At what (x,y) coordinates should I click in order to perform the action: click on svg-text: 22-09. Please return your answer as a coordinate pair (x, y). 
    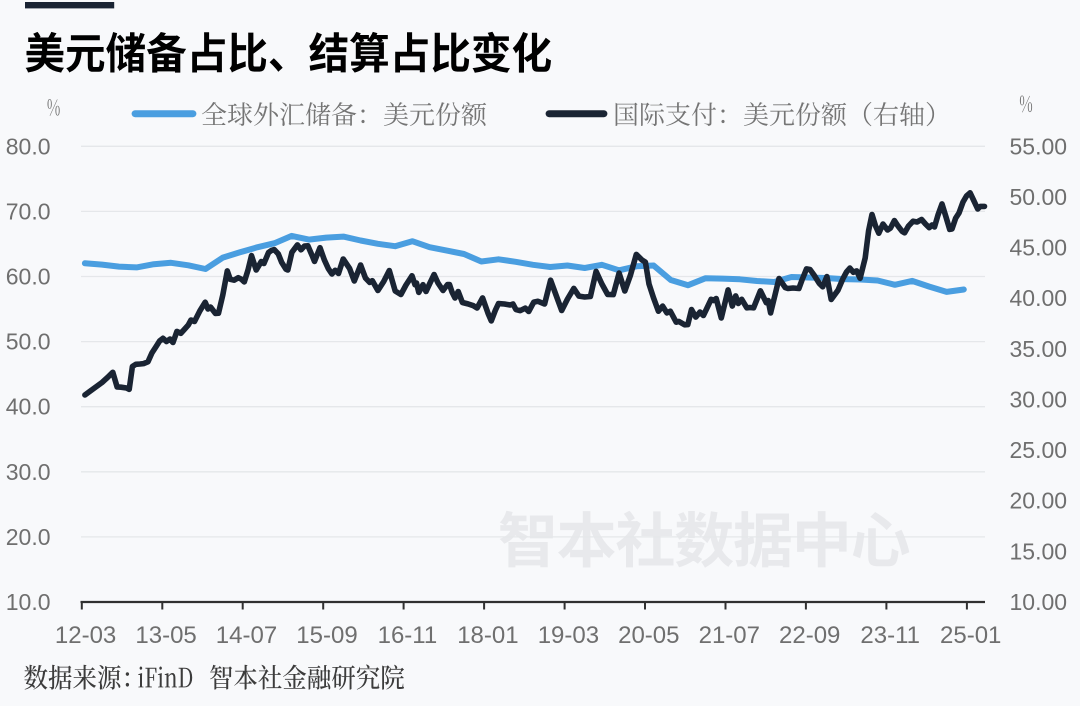
    Looking at the image, I should click on (809, 635).